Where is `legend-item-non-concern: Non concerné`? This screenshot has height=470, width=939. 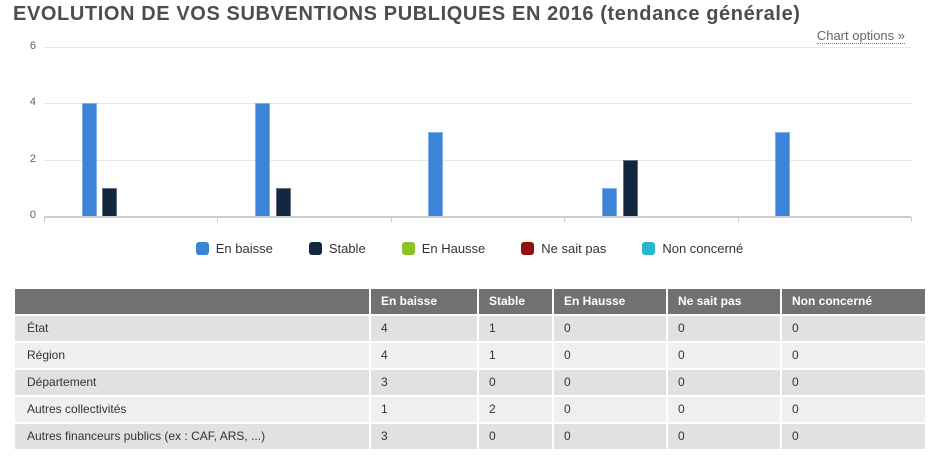 legend-item-non-concern: Non concerné is located at coordinates (692, 248).